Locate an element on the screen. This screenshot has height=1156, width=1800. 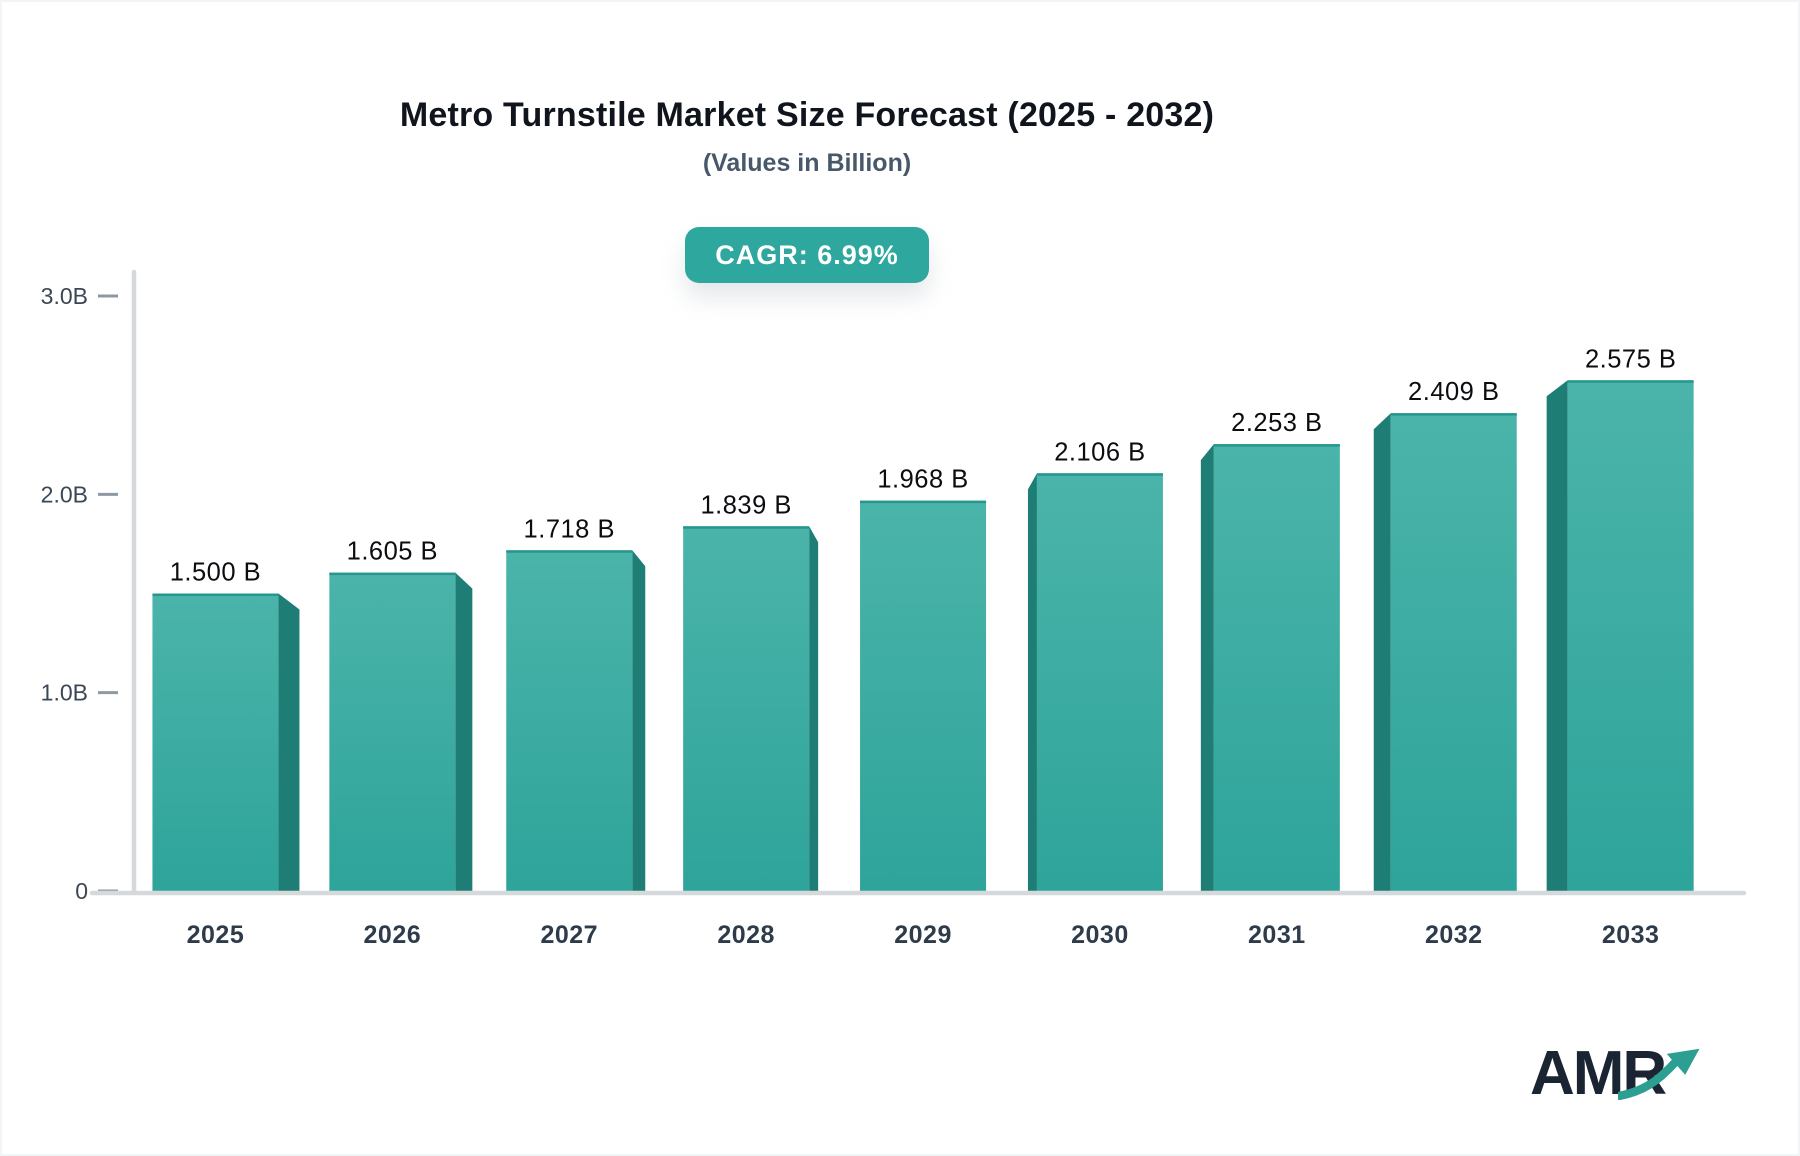
bar-value-label: 1.718 B is located at coordinates (569, 529).